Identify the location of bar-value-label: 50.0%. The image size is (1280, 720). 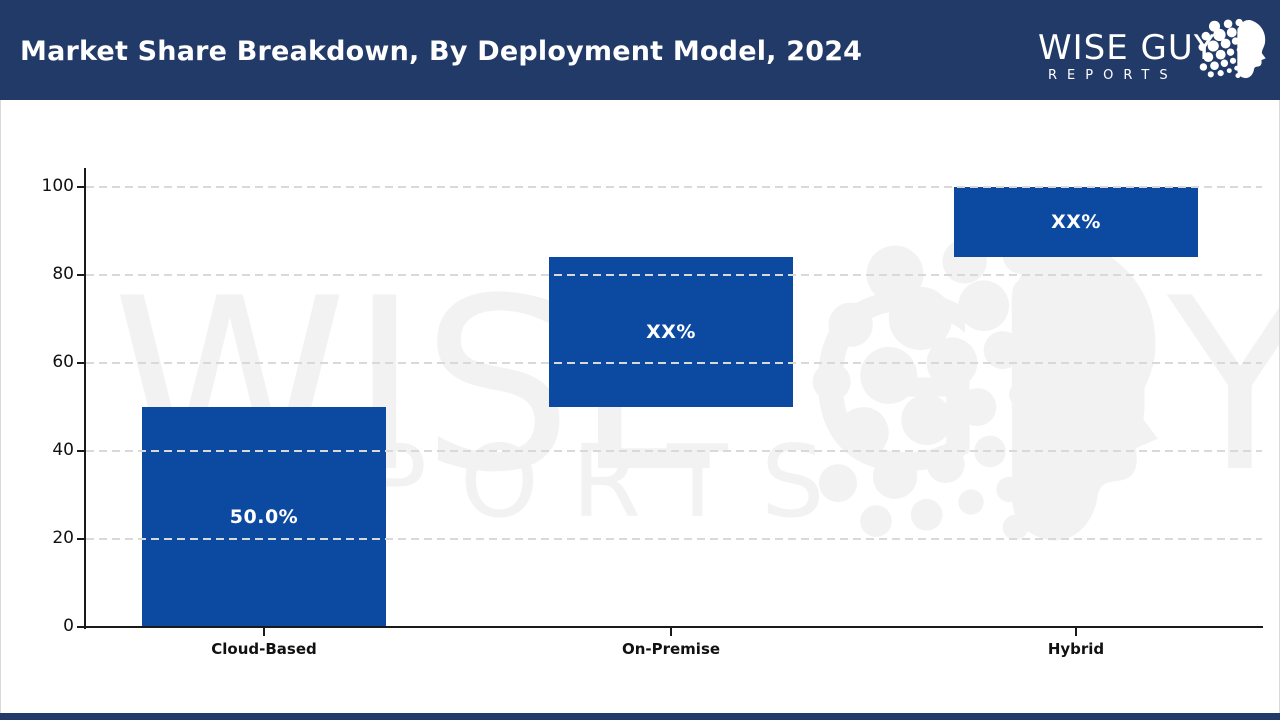
(264, 517).